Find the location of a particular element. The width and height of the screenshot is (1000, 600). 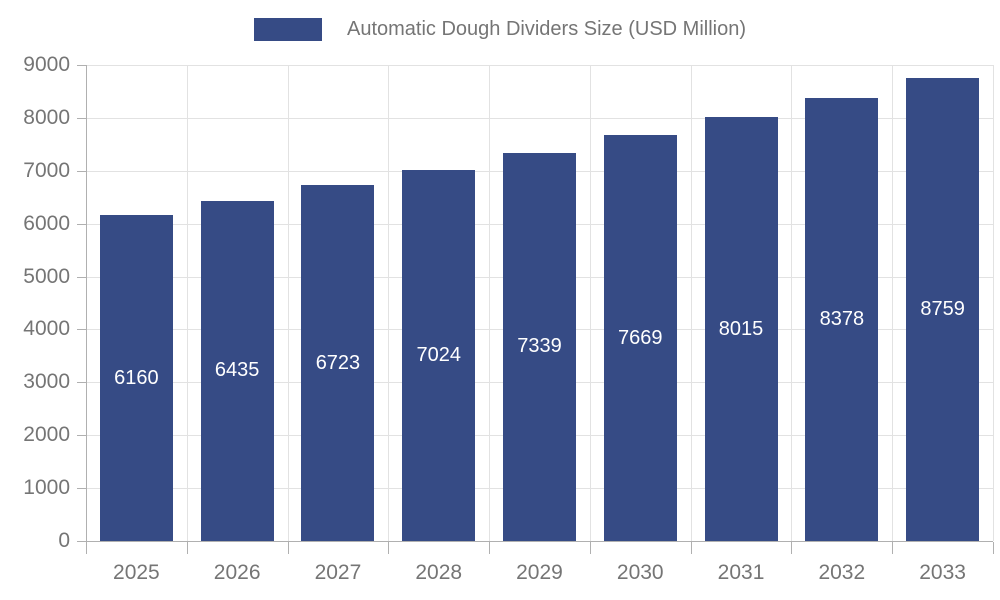

y-tick-label: 9000 is located at coordinates (46, 64).